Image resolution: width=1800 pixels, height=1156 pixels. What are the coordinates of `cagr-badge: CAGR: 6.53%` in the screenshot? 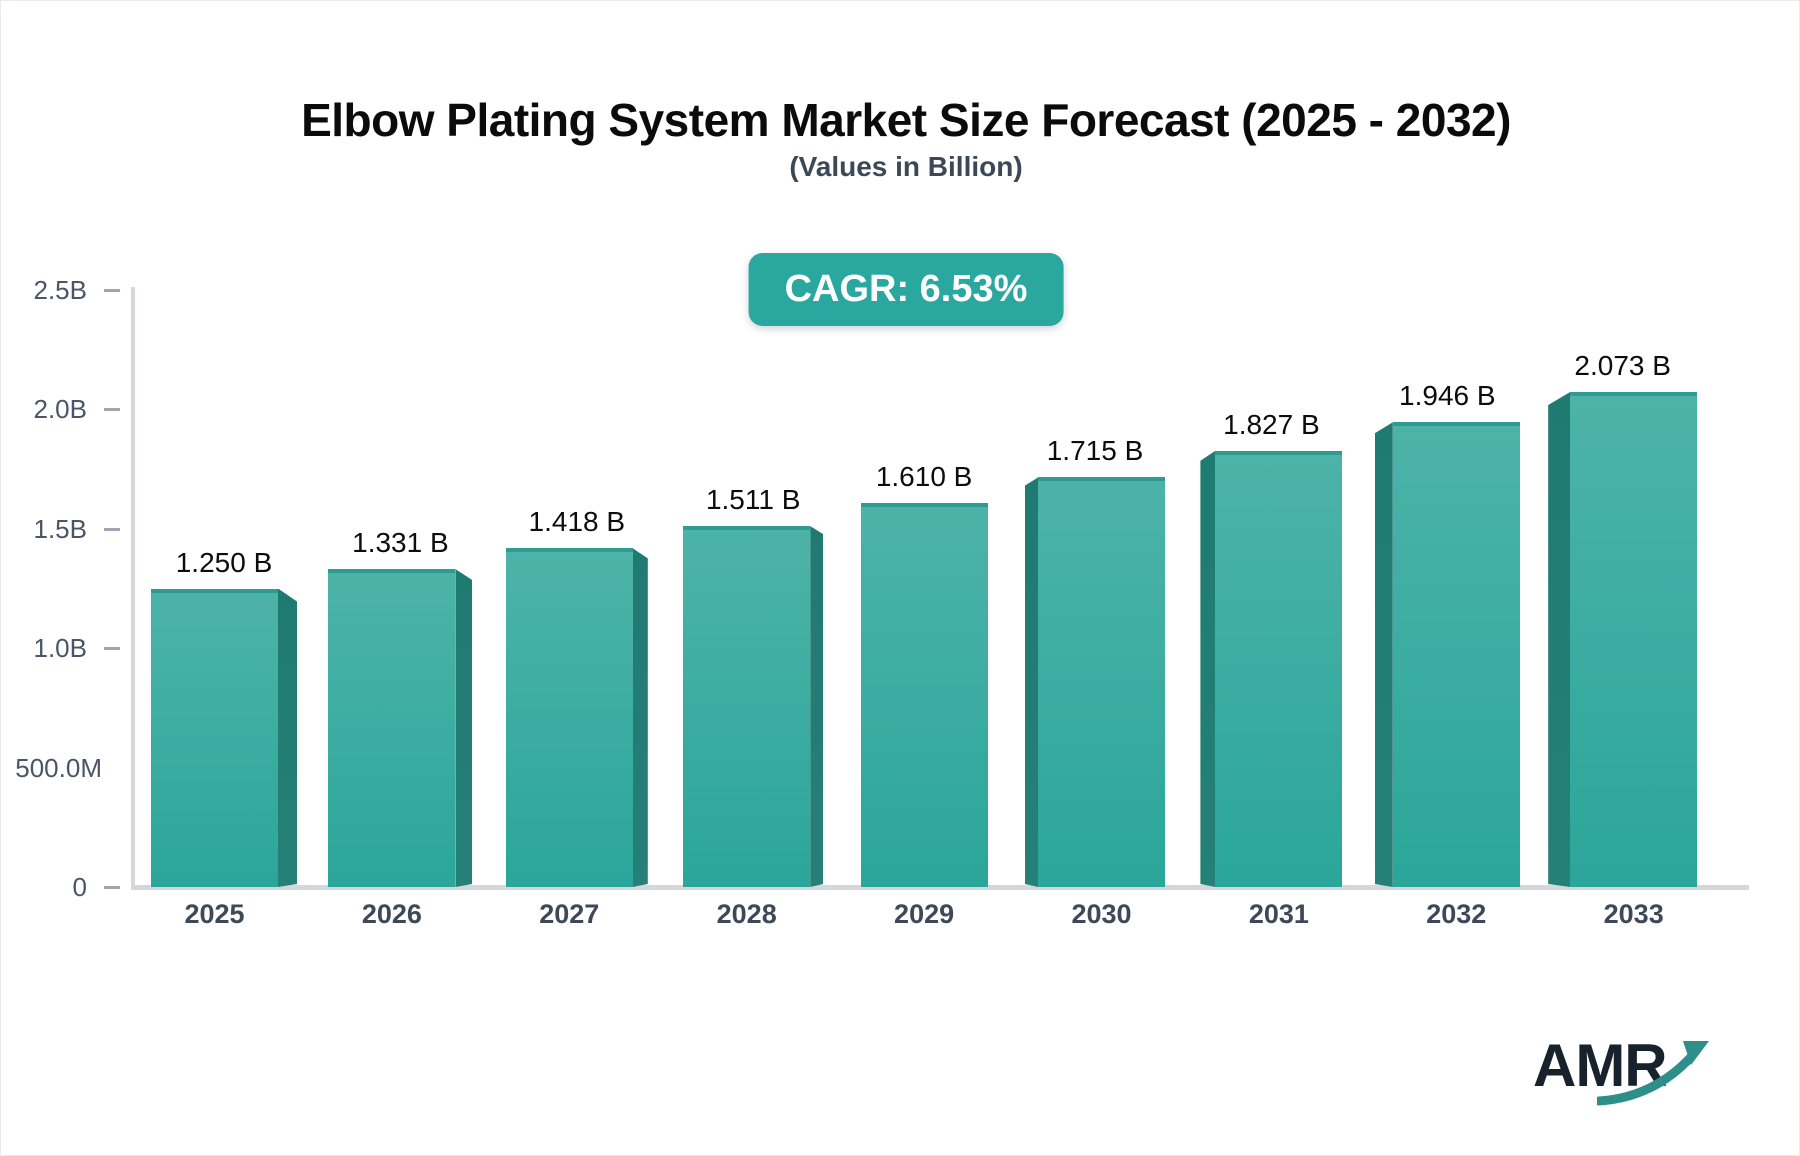 It's located at (906, 289).